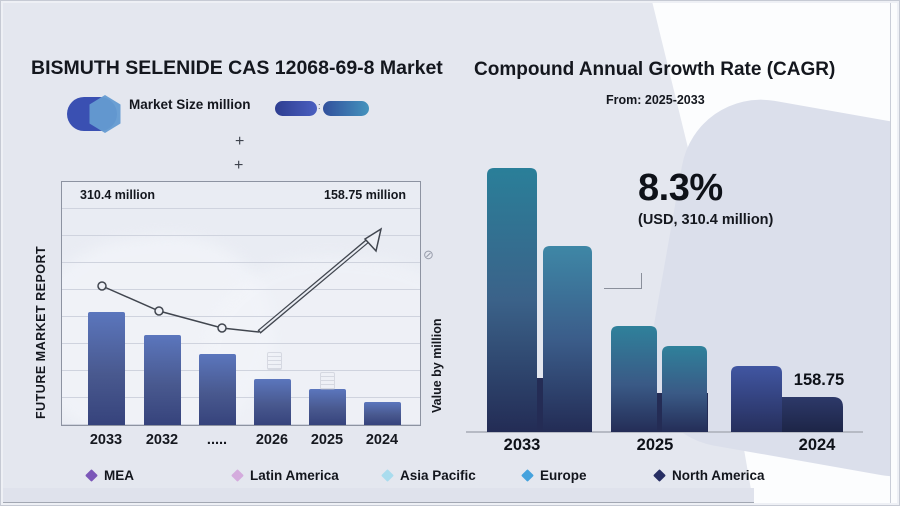 The height and width of the screenshot is (506, 900). I want to click on market-size-icon, so click(94, 114).